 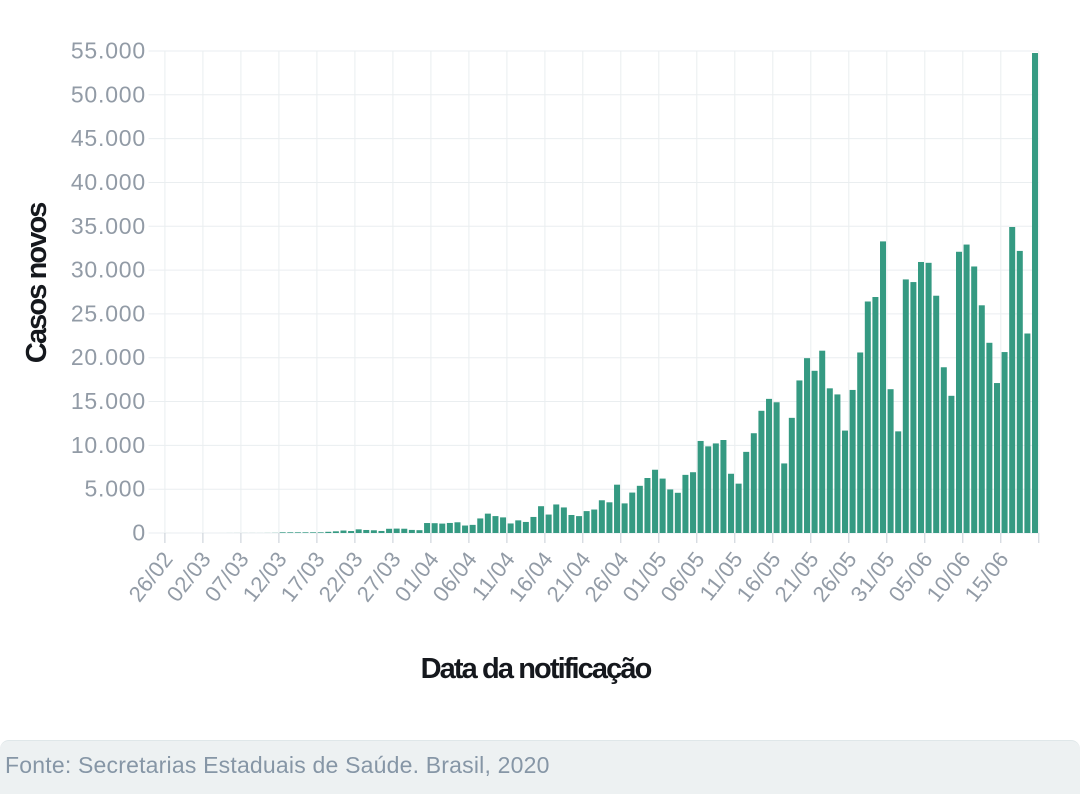 I want to click on svg-text: 06/04, so click(x=455, y=577).